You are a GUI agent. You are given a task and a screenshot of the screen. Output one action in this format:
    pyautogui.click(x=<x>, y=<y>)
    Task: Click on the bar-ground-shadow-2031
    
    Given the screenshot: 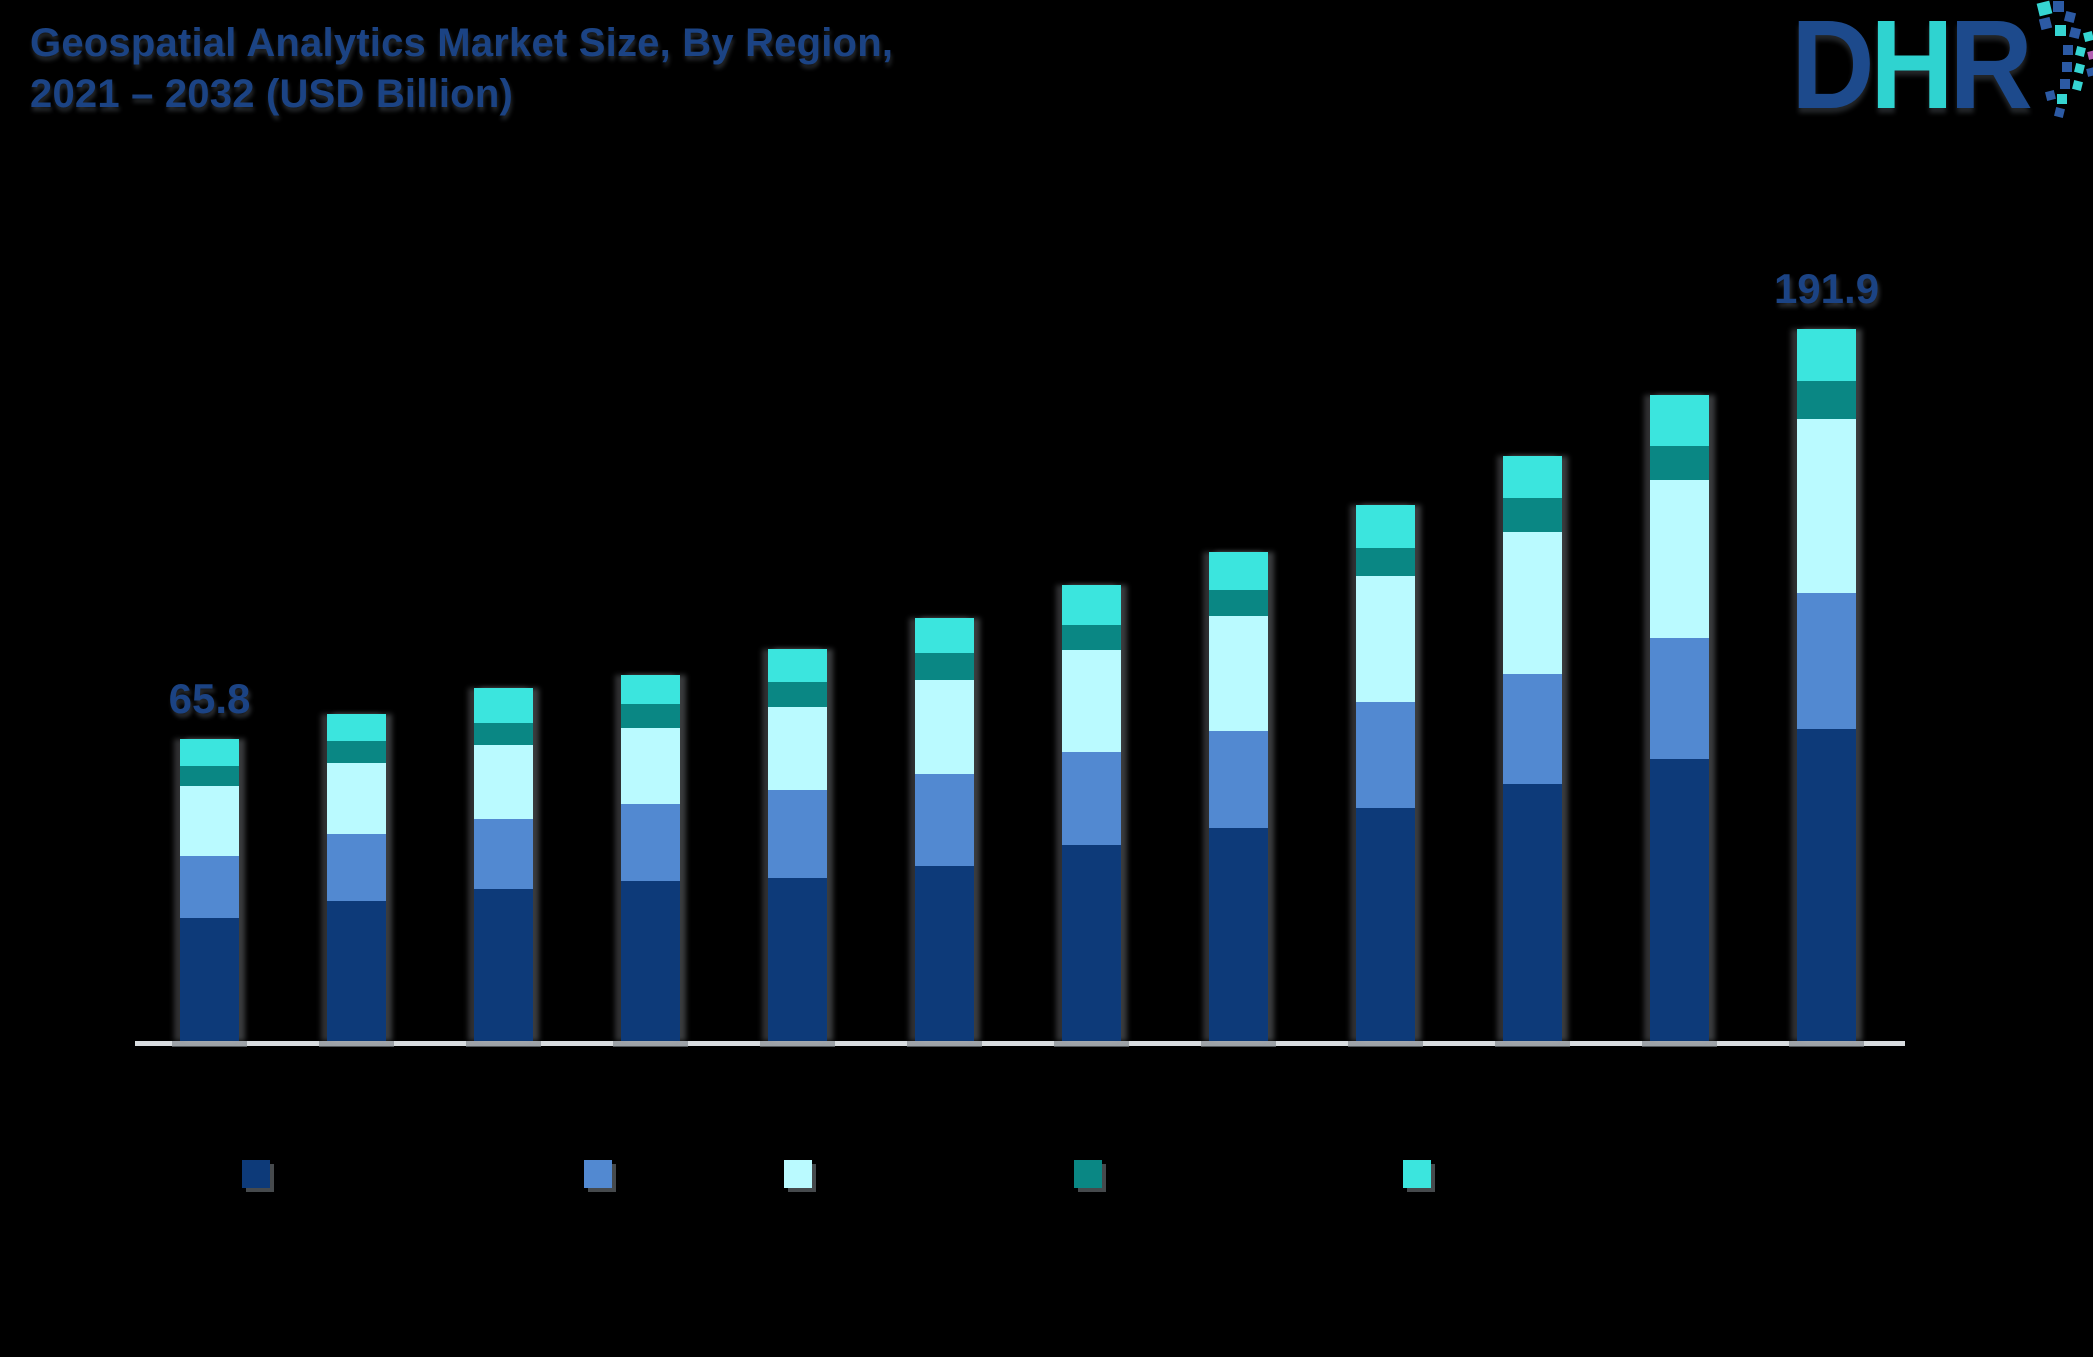 What is the action you would take?
    pyautogui.click(x=1679, y=1044)
    